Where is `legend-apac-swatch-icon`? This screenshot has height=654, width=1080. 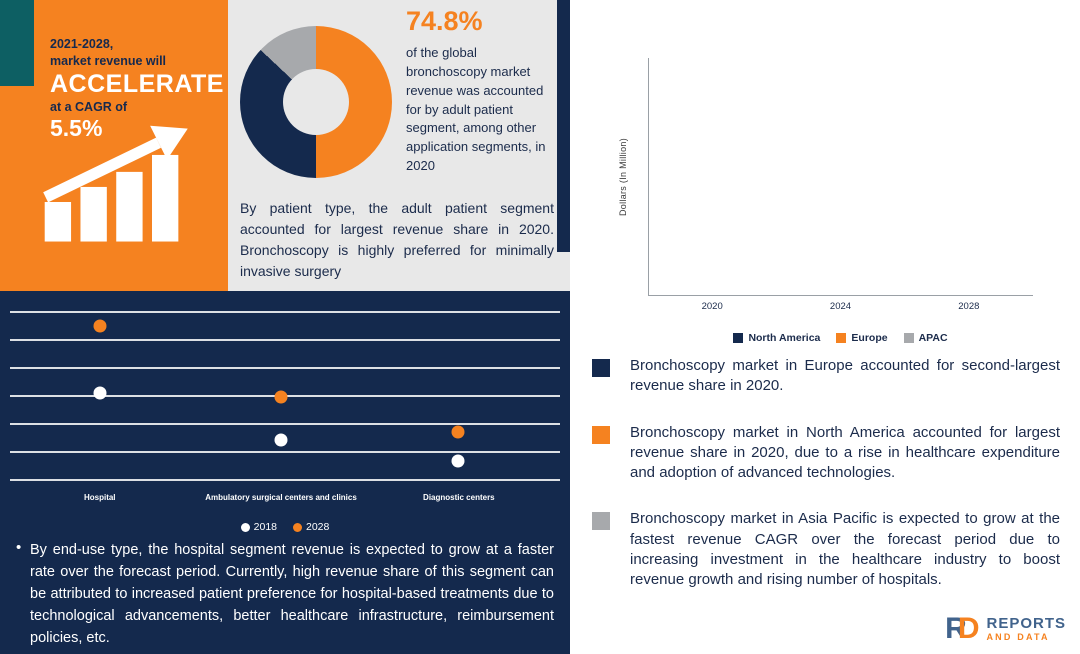
legend-apac-swatch-icon is located at coordinates (908, 338).